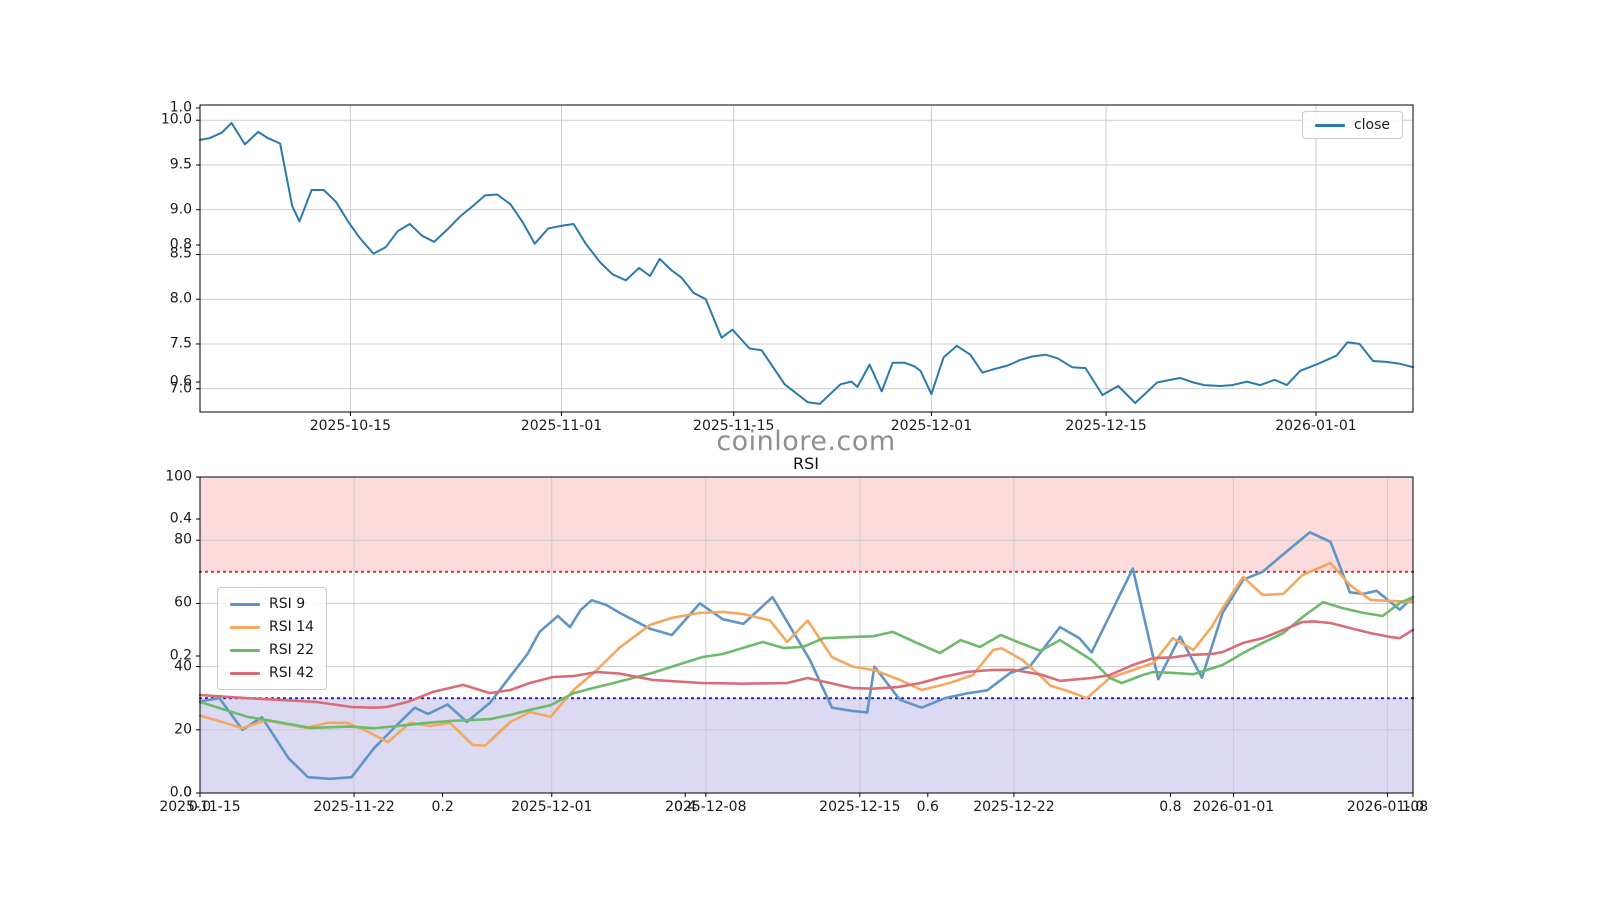 The image size is (1600, 900). Describe the element at coordinates (806, 524) in the screenshot. I see `overbought-band` at that location.